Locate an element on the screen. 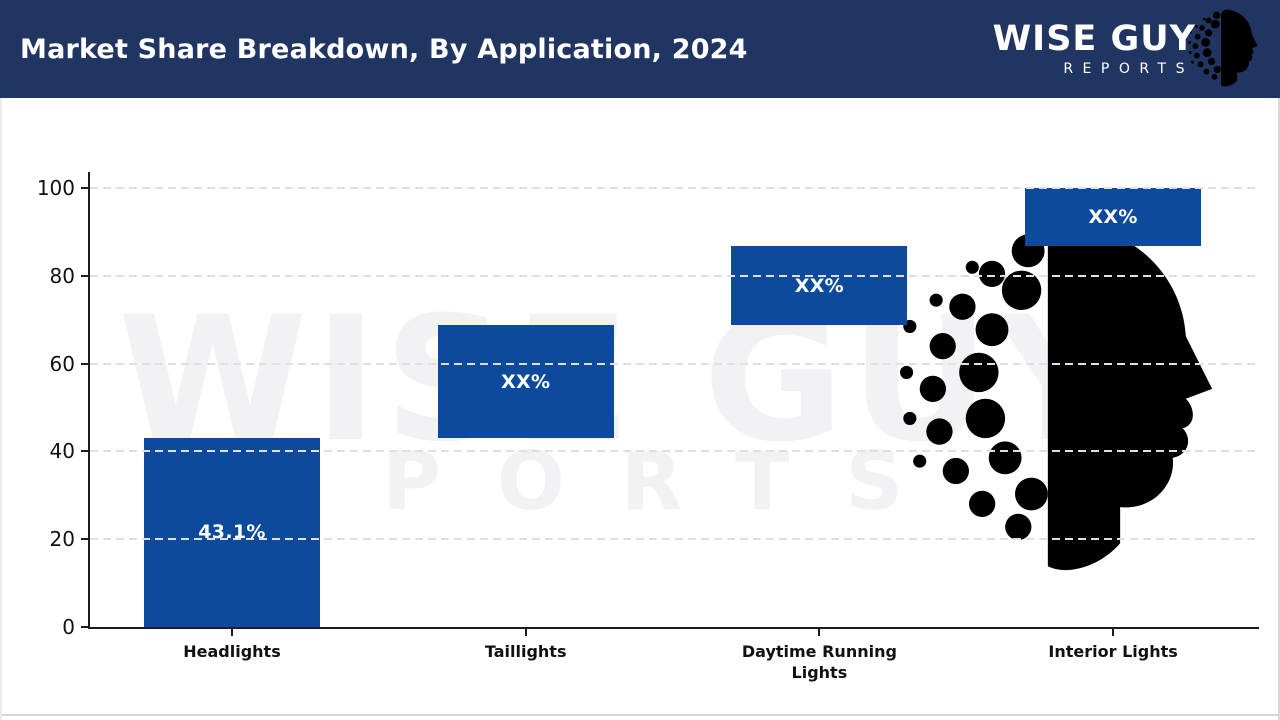 The image size is (1280, 720). y-tick-label: 60 is located at coordinates (62, 363).